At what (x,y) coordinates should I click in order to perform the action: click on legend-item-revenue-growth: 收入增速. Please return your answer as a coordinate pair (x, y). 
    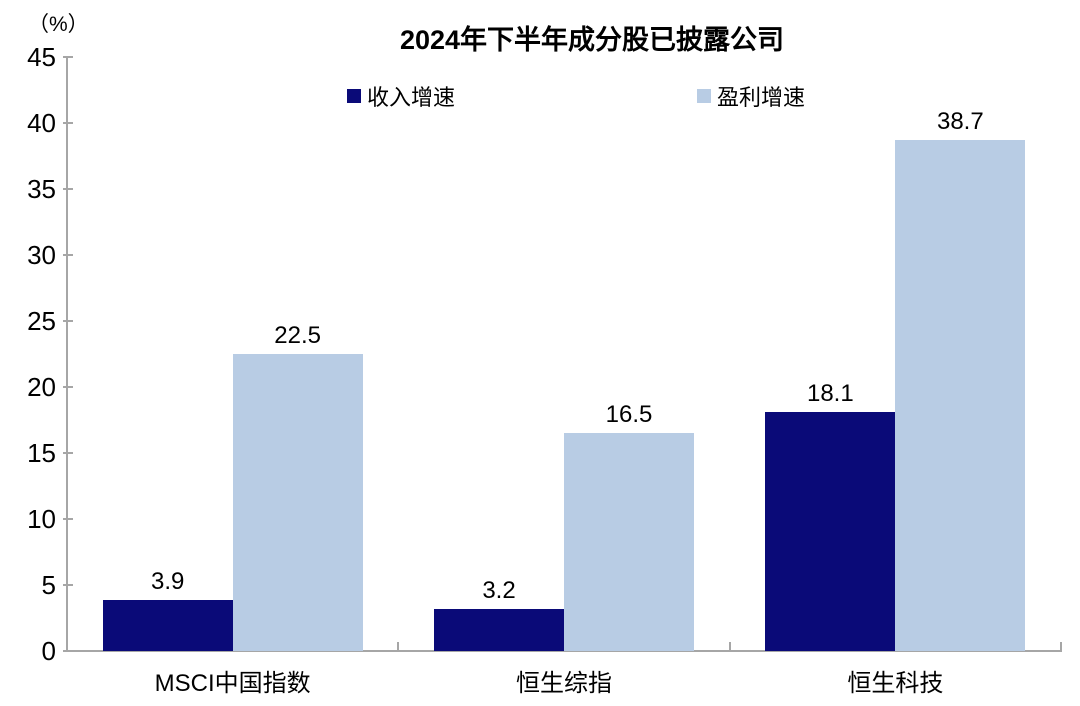
    Looking at the image, I should click on (401, 96).